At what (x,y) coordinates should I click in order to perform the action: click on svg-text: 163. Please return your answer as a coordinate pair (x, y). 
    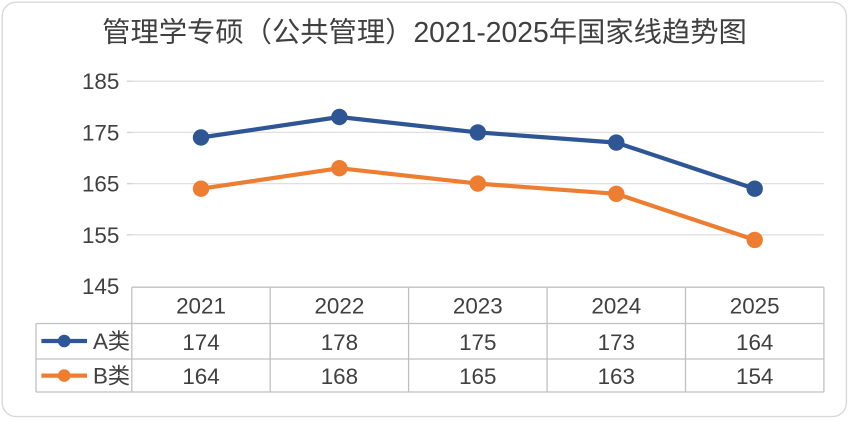
    Looking at the image, I should click on (616, 376).